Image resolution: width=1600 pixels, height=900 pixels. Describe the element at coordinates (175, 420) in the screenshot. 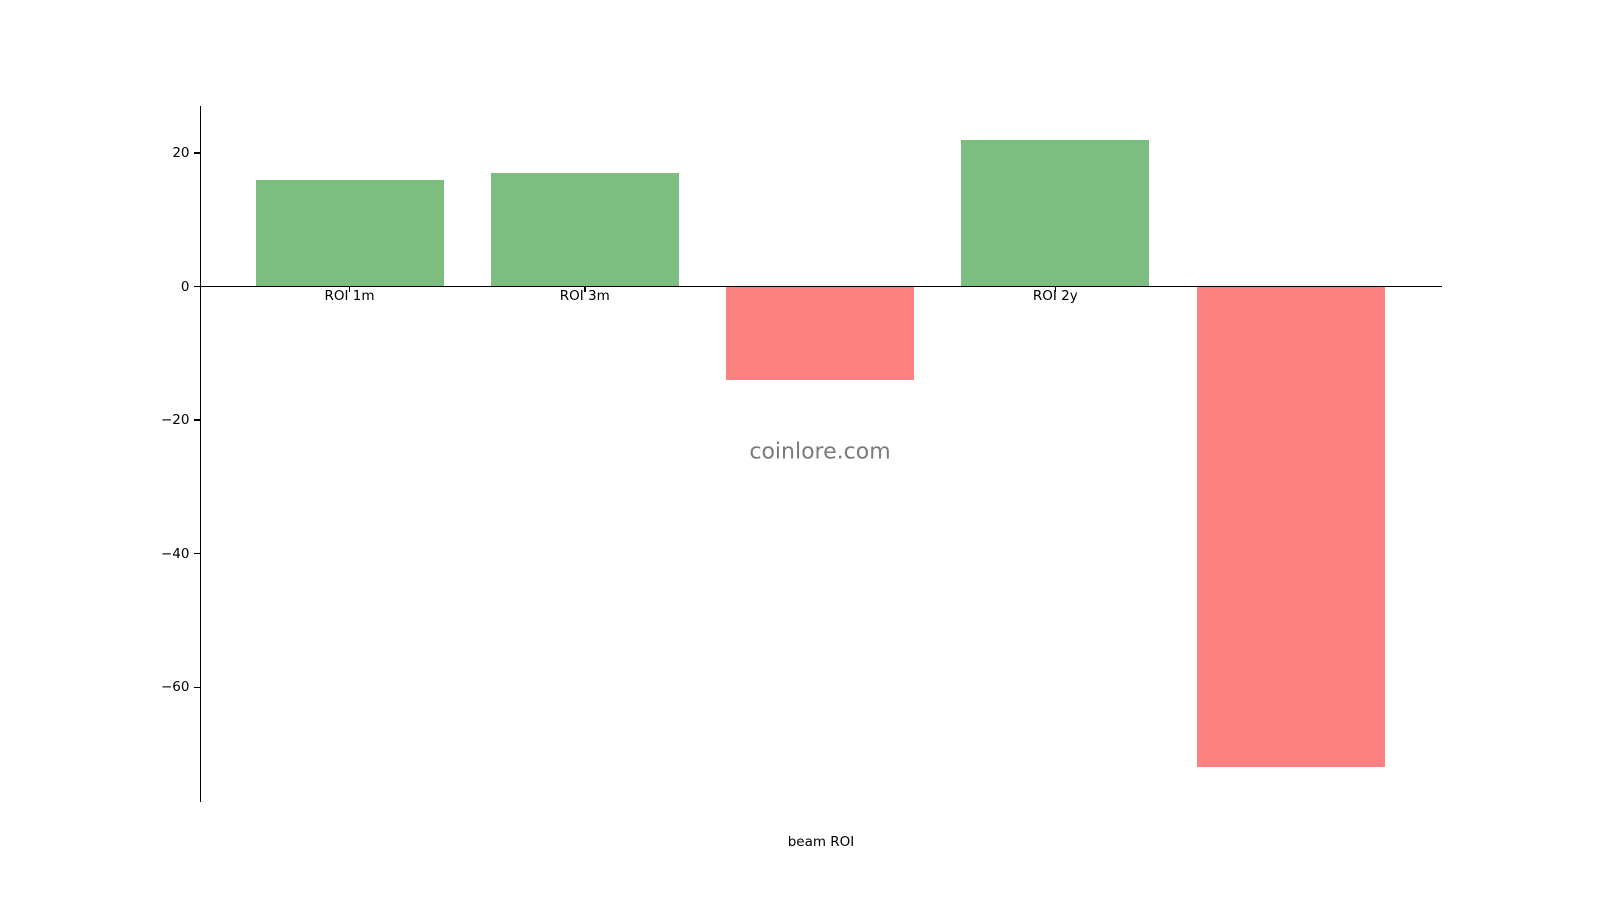

I see `y-tick-label: −20` at that location.